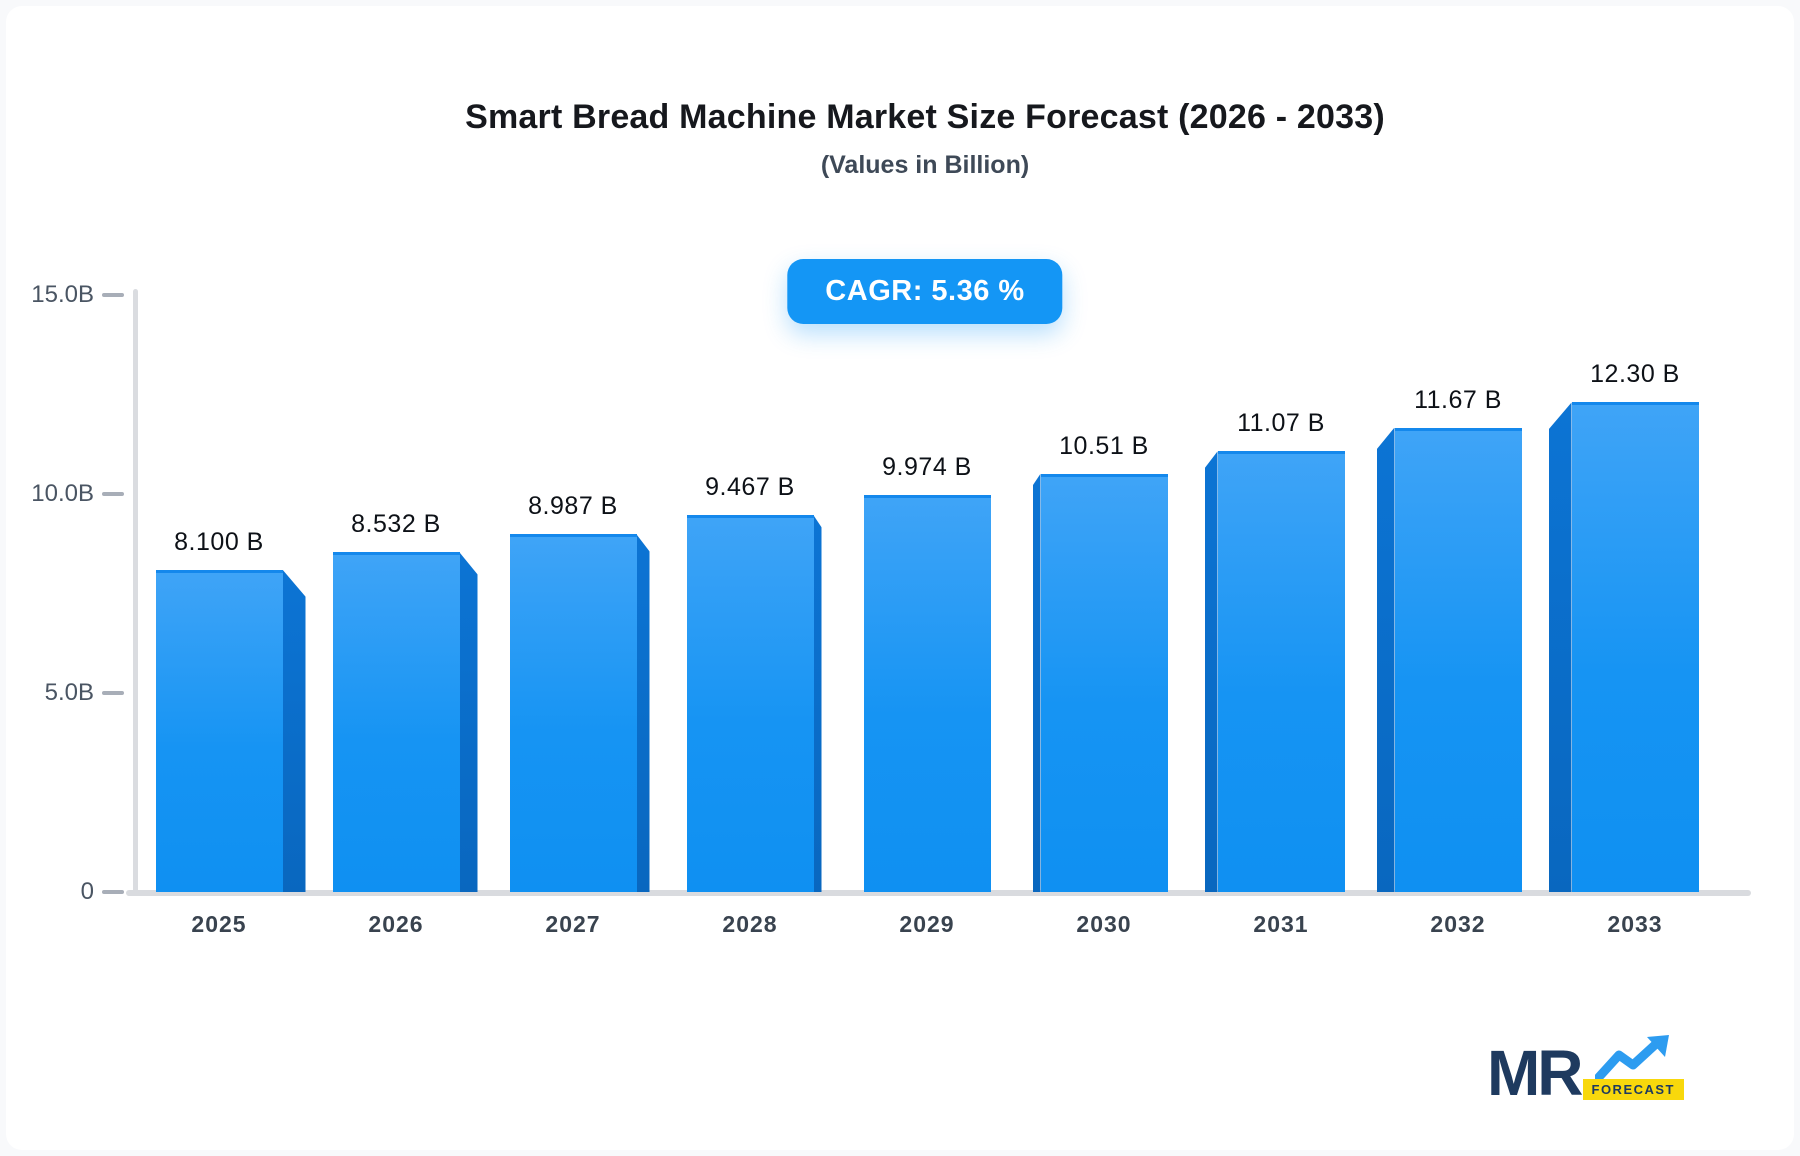 The width and height of the screenshot is (1800, 1156). I want to click on bar-2025, so click(219, 730).